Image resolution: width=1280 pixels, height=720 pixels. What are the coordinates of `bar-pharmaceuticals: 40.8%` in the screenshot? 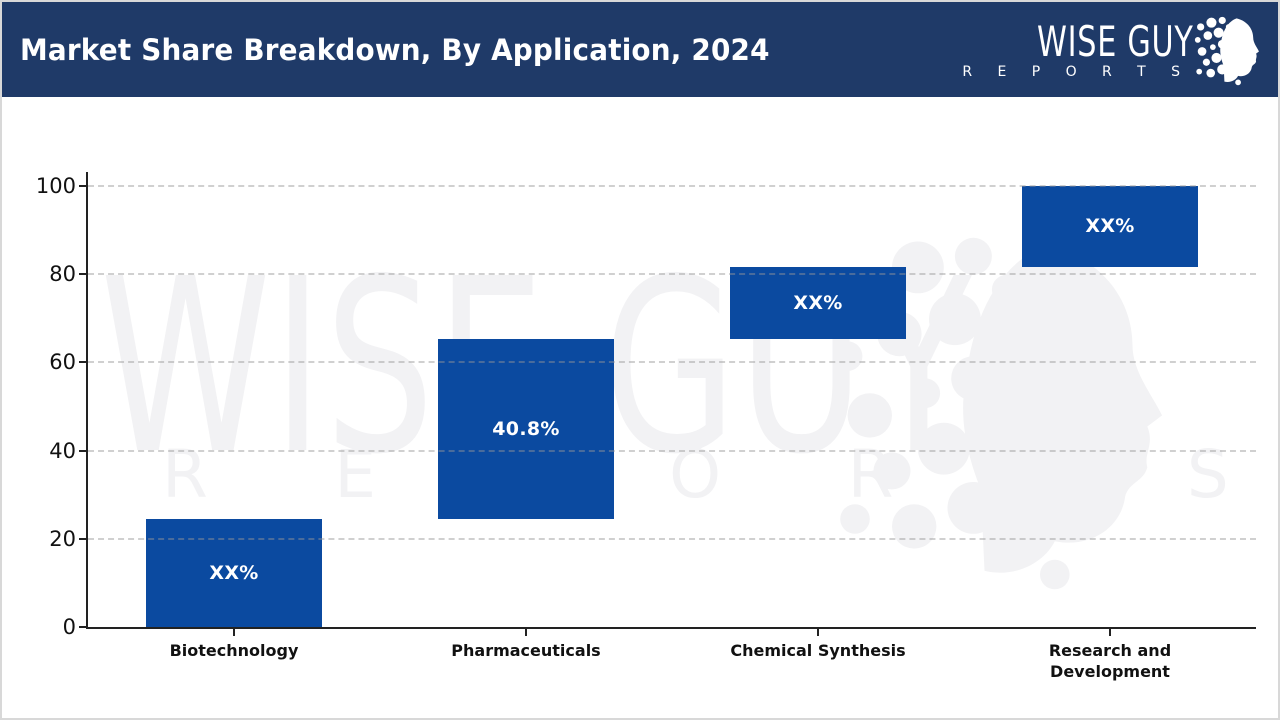 It's located at (526, 429).